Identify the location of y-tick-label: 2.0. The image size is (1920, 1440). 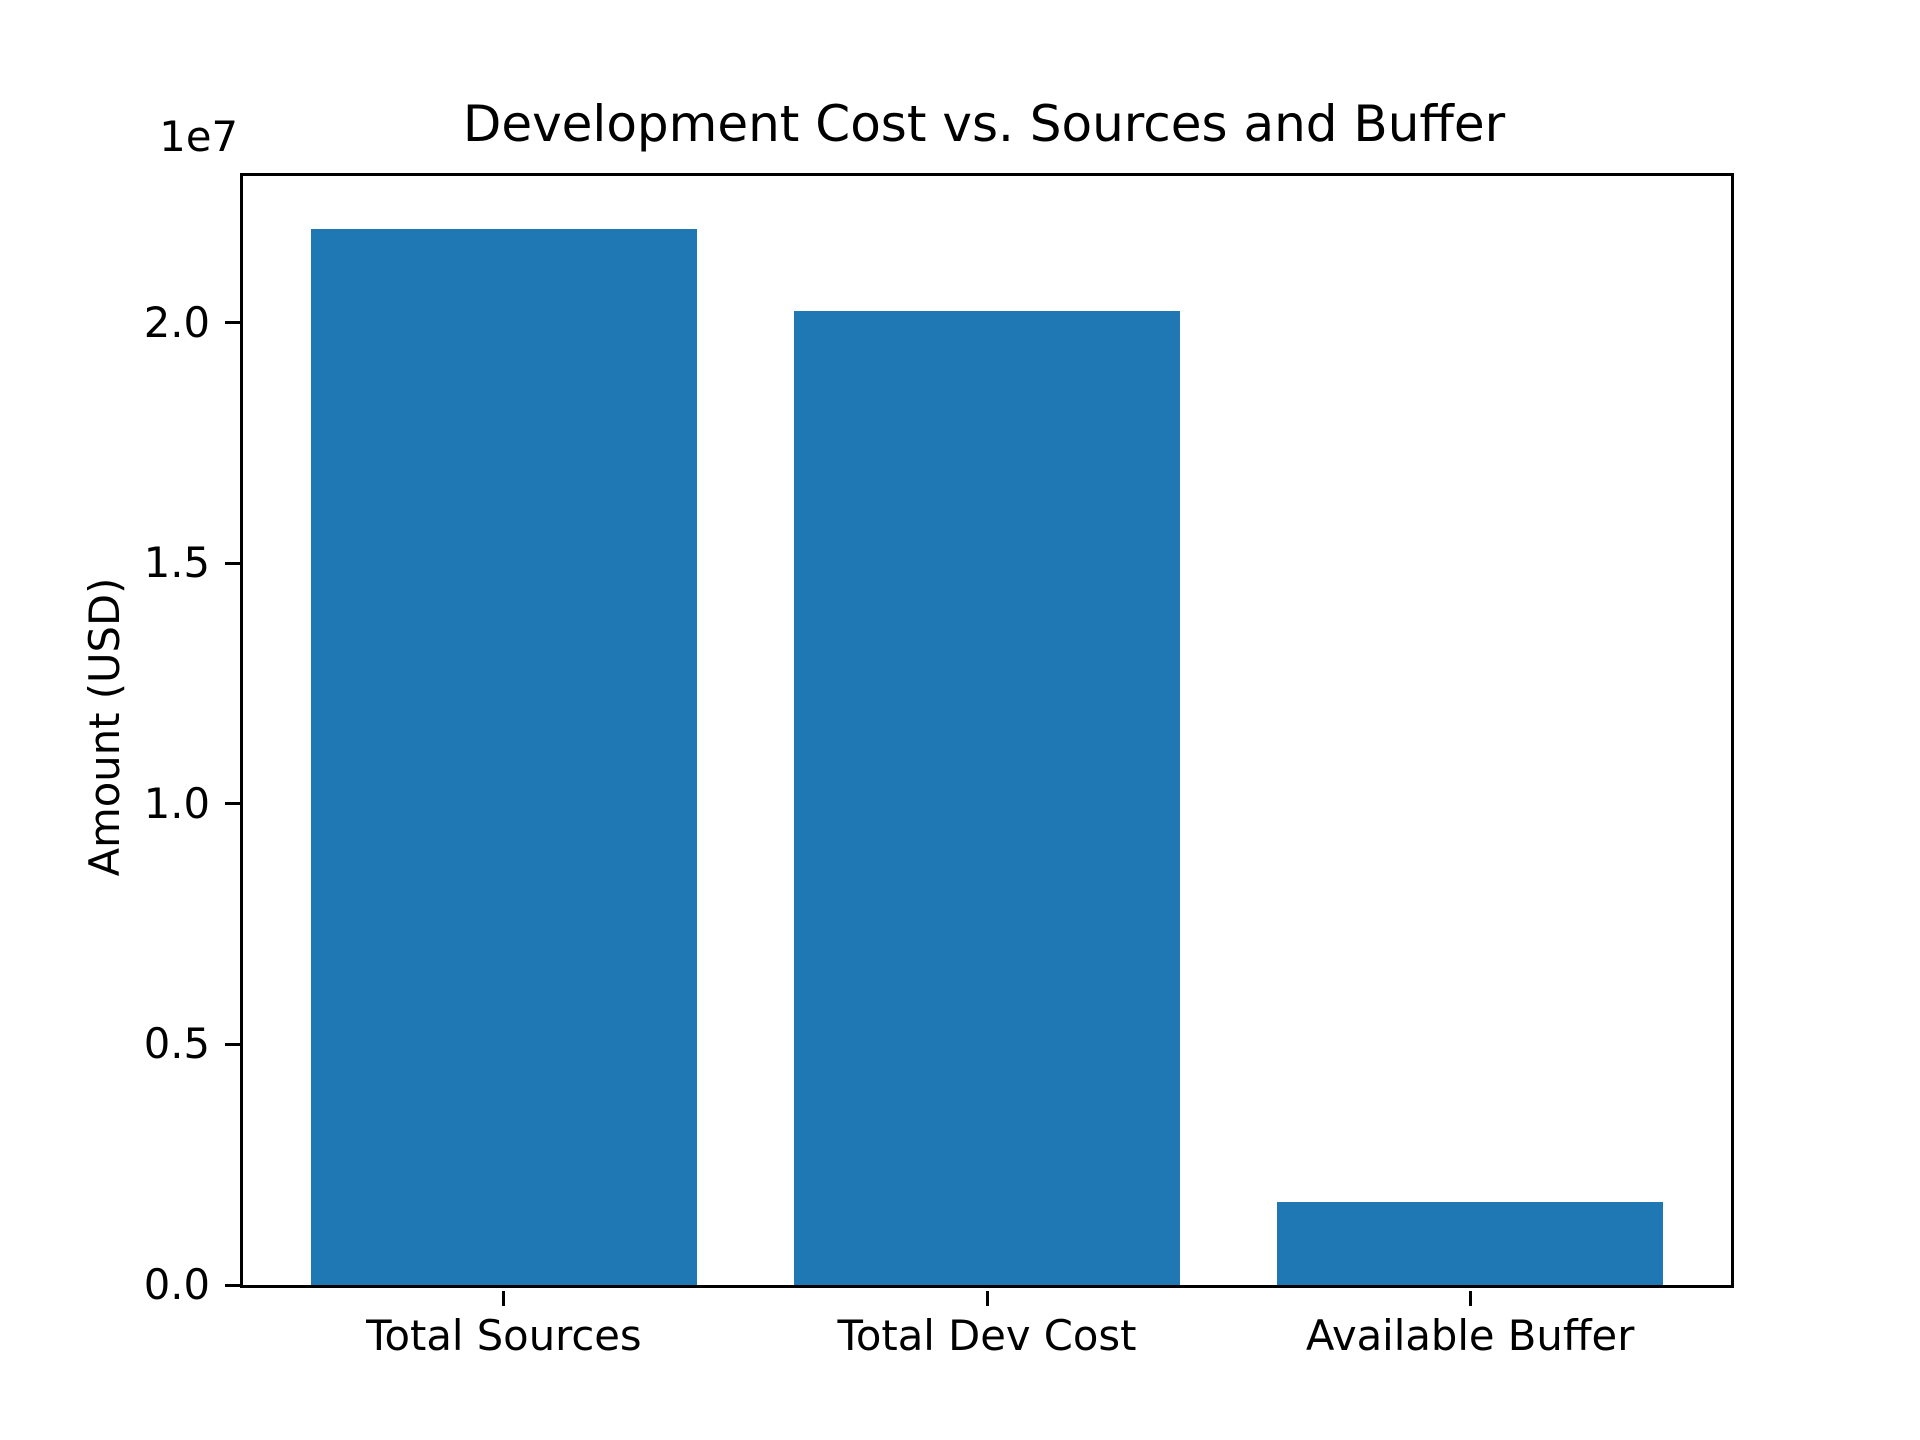
(176, 322).